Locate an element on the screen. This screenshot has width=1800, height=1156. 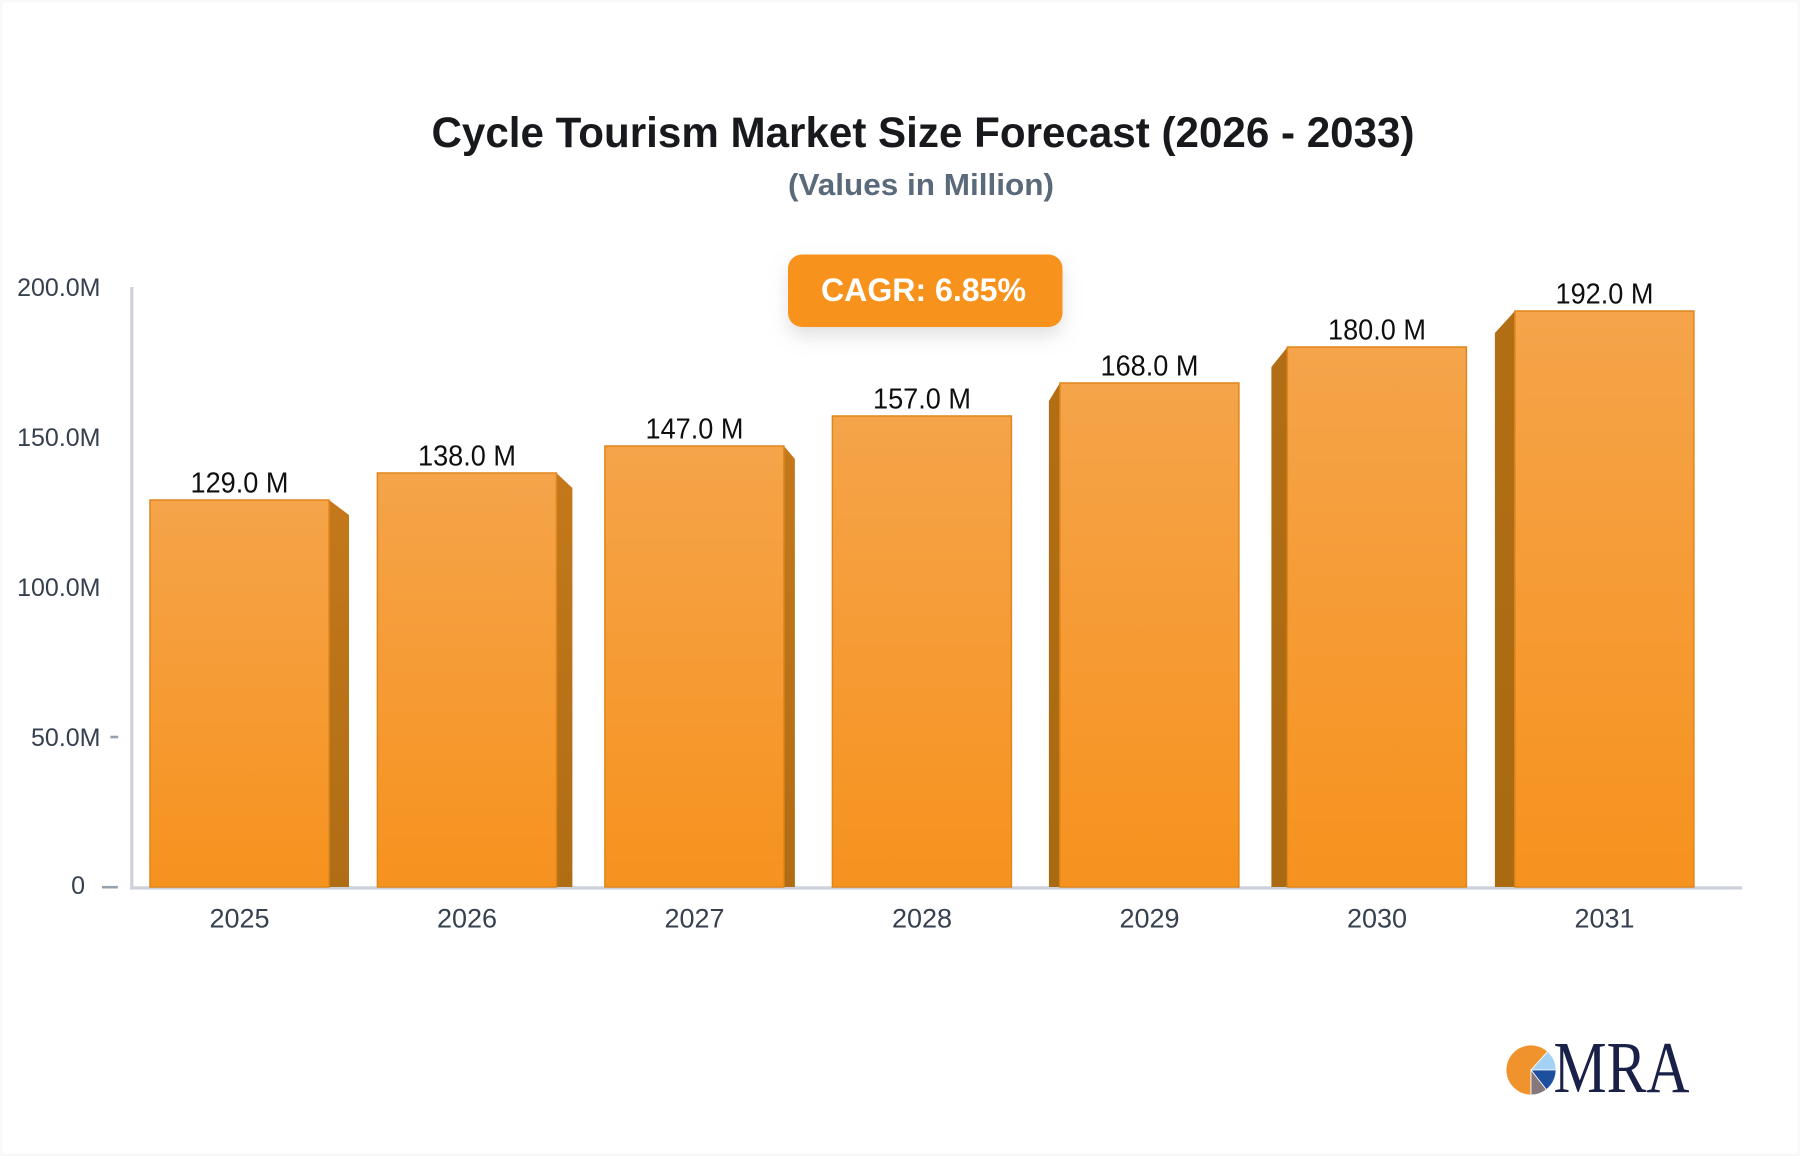
svg-text: 129.0 M is located at coordinates (240, 484).